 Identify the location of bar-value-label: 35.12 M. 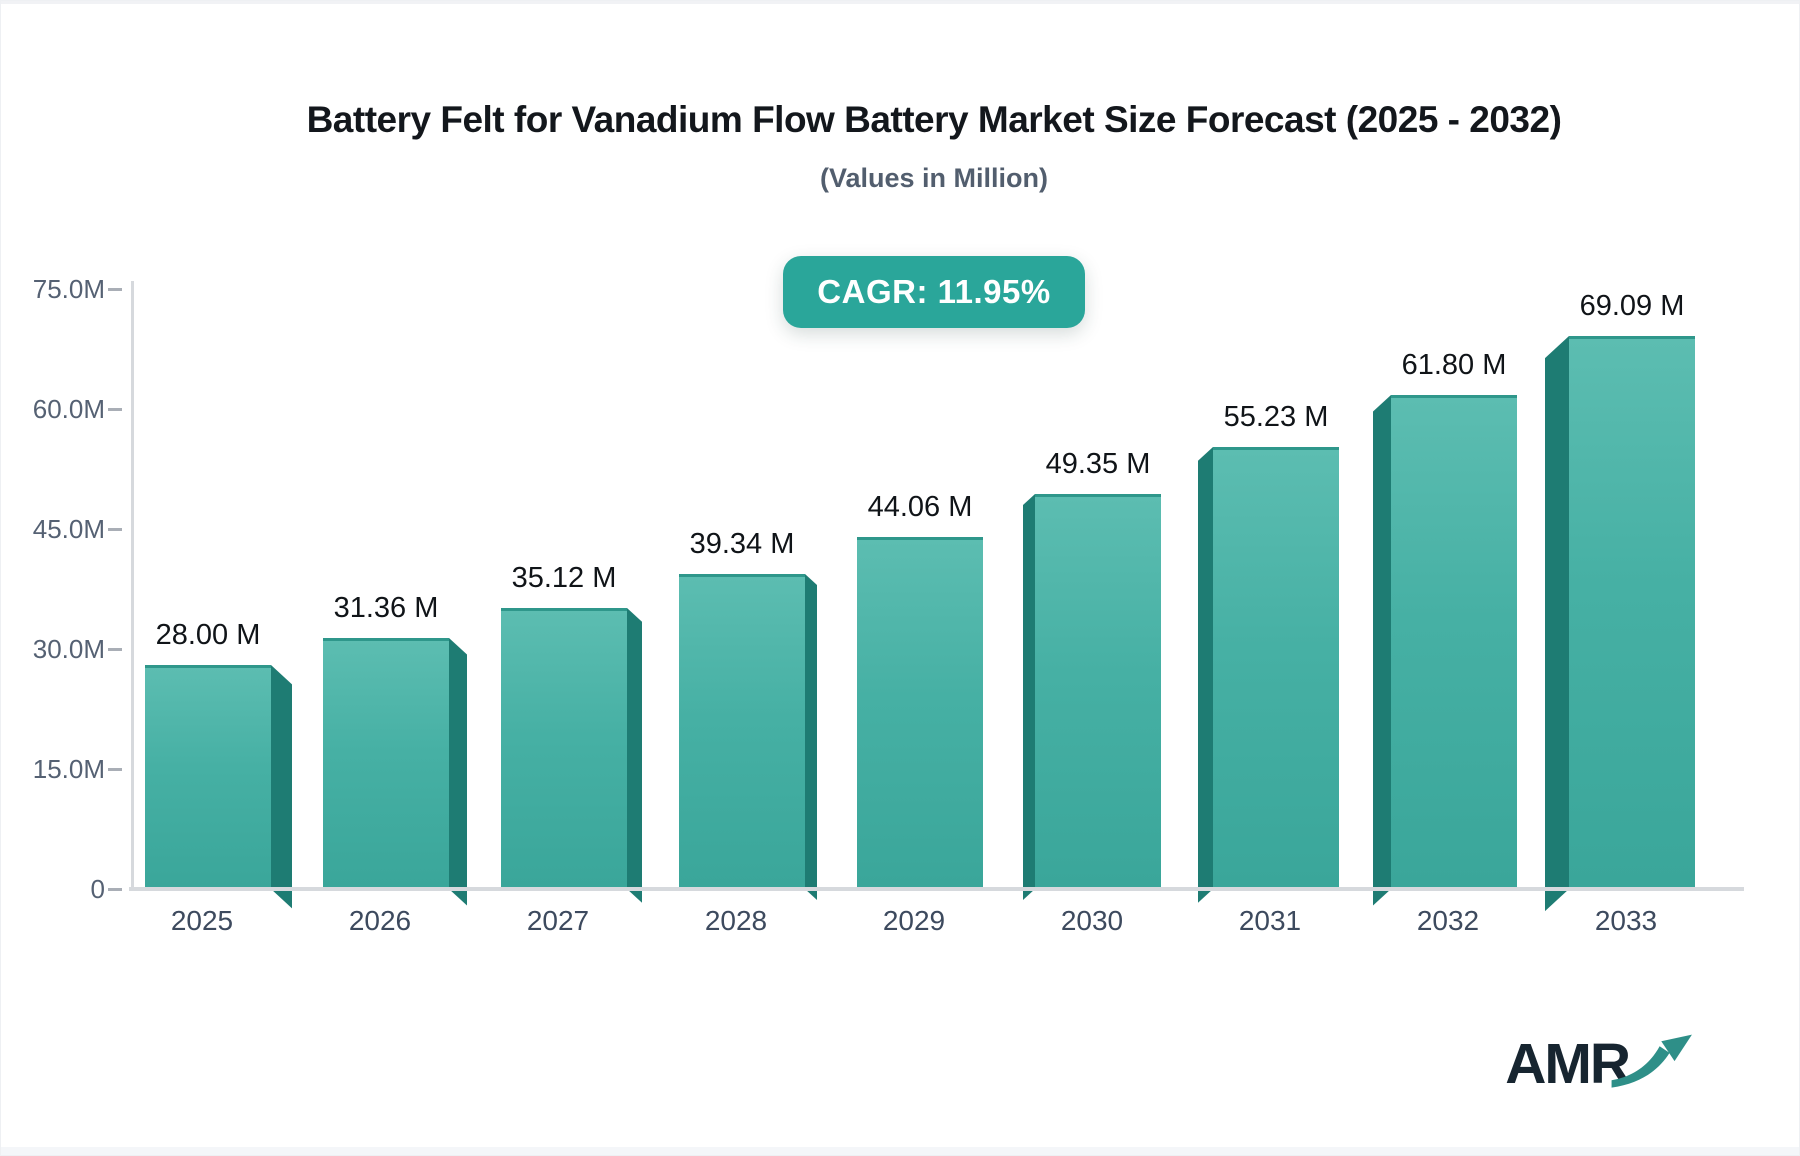
(564, 578).